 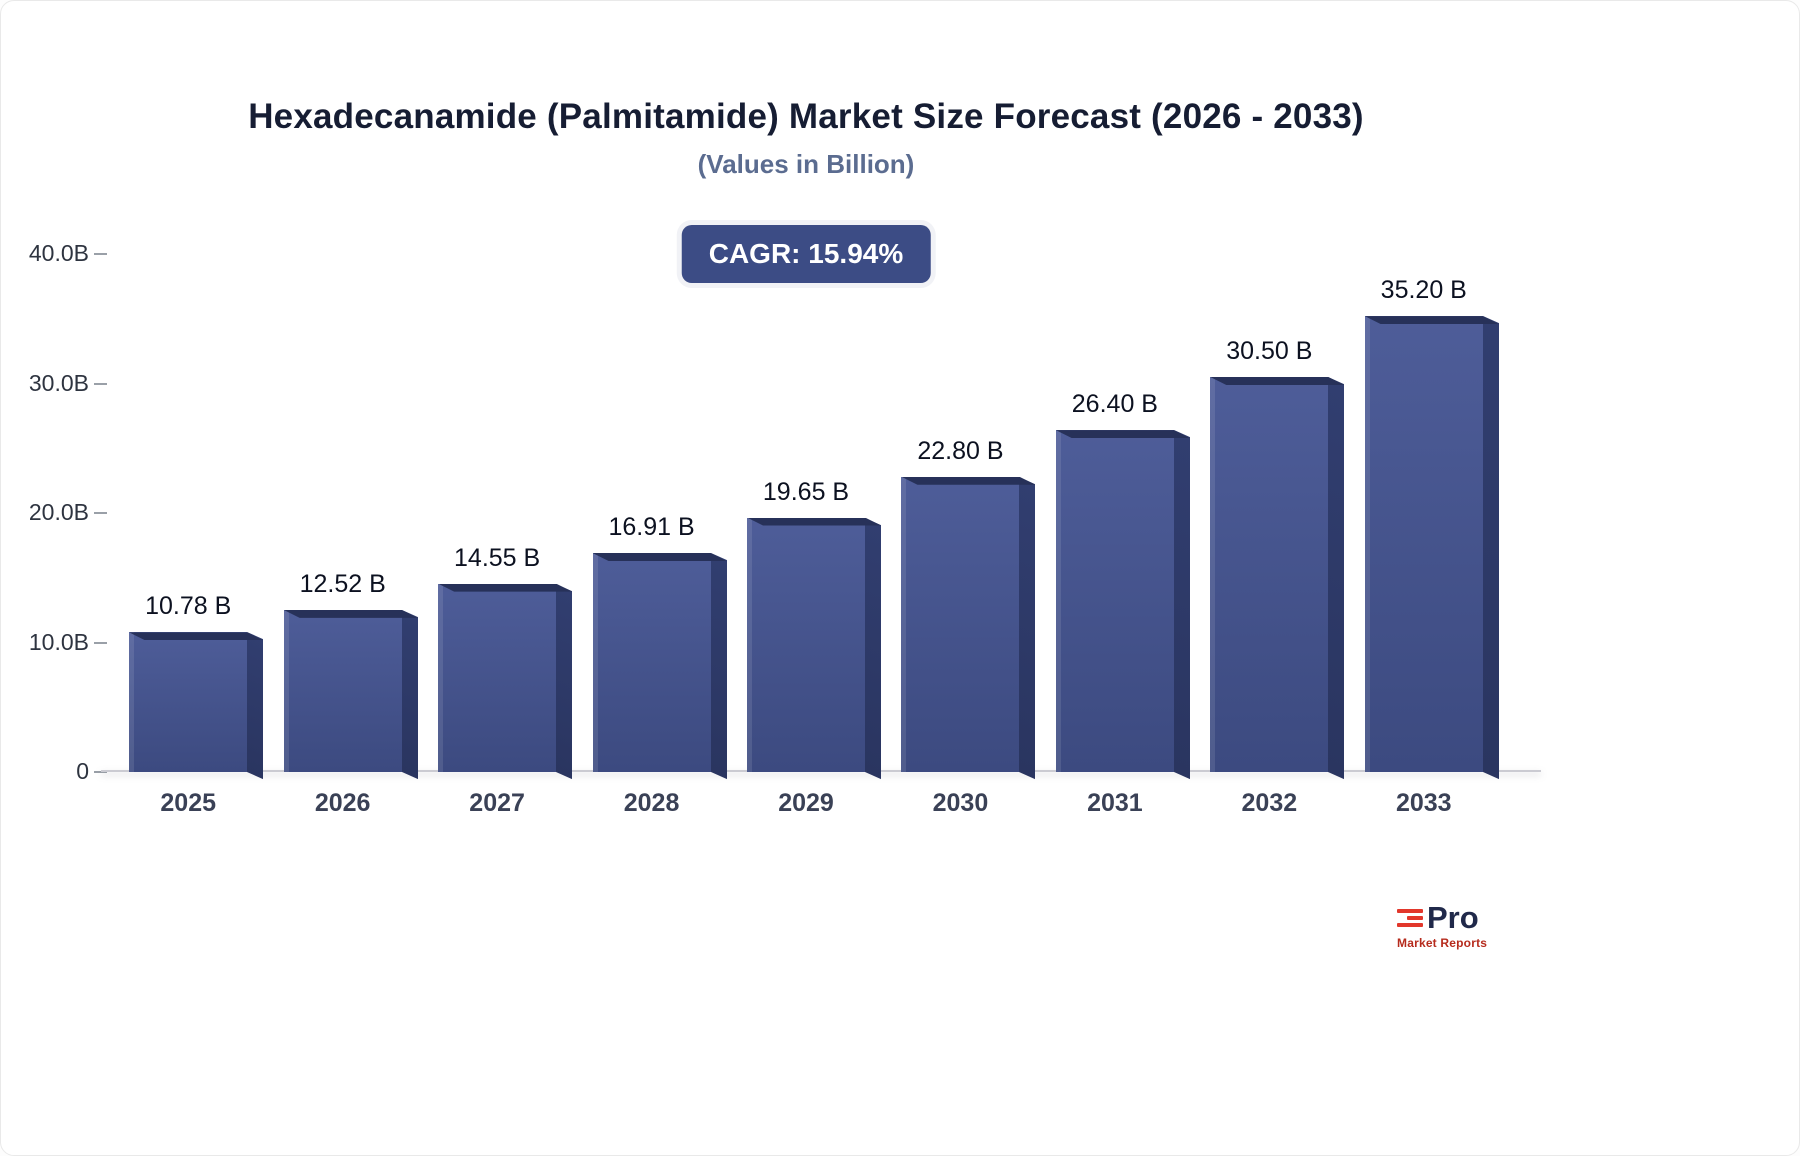 What do you see at coordinates (1423, 290) in the screenshot?
I see `bar-value-label: 35.20 B` at bounding box center [1423, 290].